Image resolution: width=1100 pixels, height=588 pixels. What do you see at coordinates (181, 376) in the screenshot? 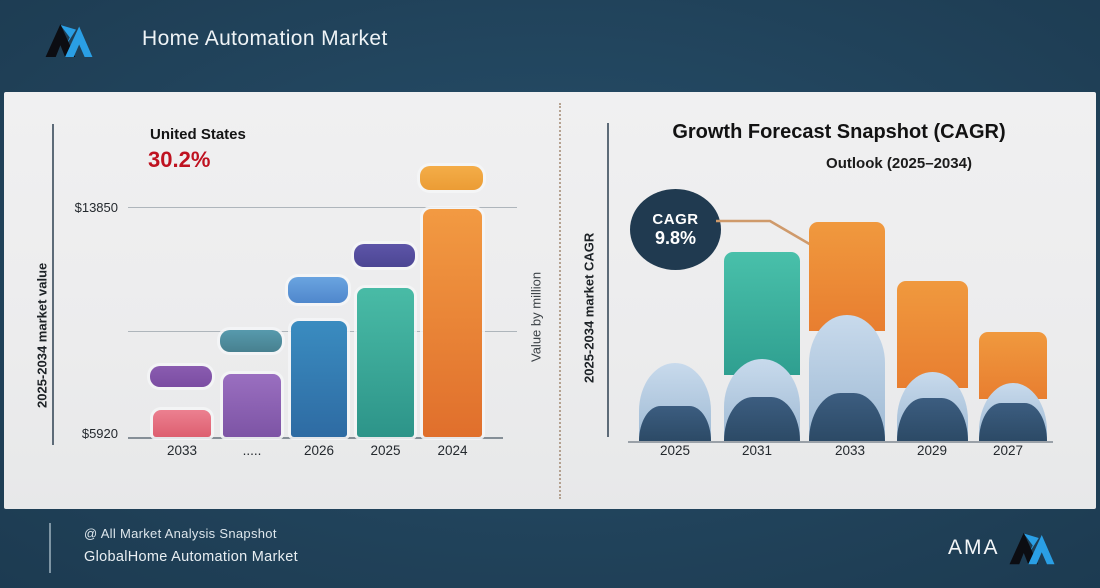
I see `bar-cap-2033` at bounding box center [181, 376].